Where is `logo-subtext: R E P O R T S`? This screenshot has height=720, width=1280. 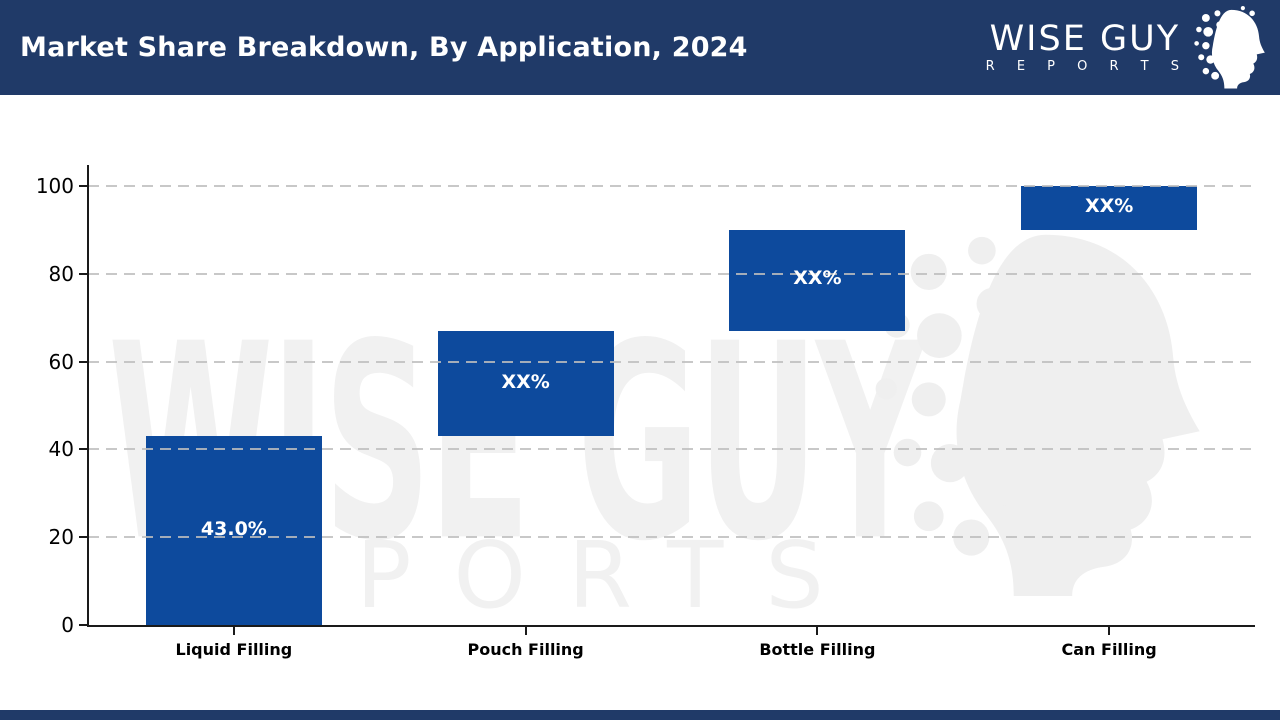
logo-subtext: R E P O R T S is located at coordinates (1086, 66).